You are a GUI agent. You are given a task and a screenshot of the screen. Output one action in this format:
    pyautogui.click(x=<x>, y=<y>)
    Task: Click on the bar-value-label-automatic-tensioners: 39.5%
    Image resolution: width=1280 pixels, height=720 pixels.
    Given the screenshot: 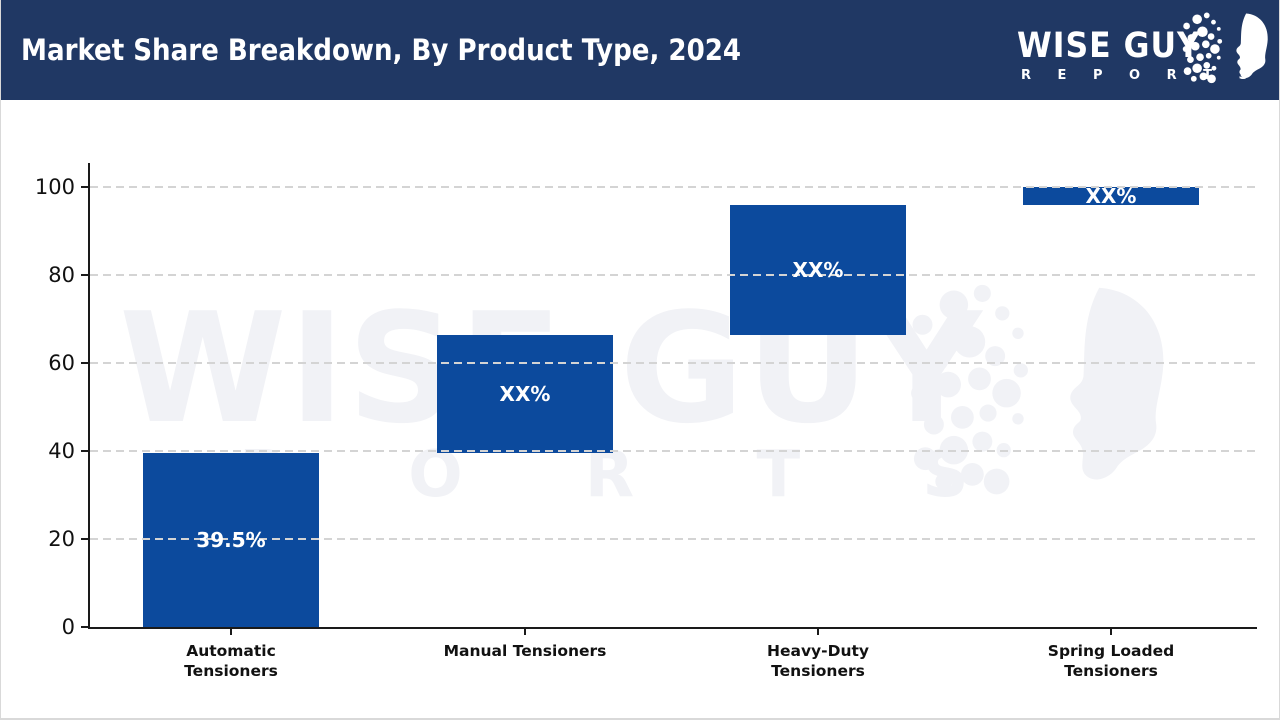 What is the action you would take?
    pyautogui.click(x=231, y=540)
    